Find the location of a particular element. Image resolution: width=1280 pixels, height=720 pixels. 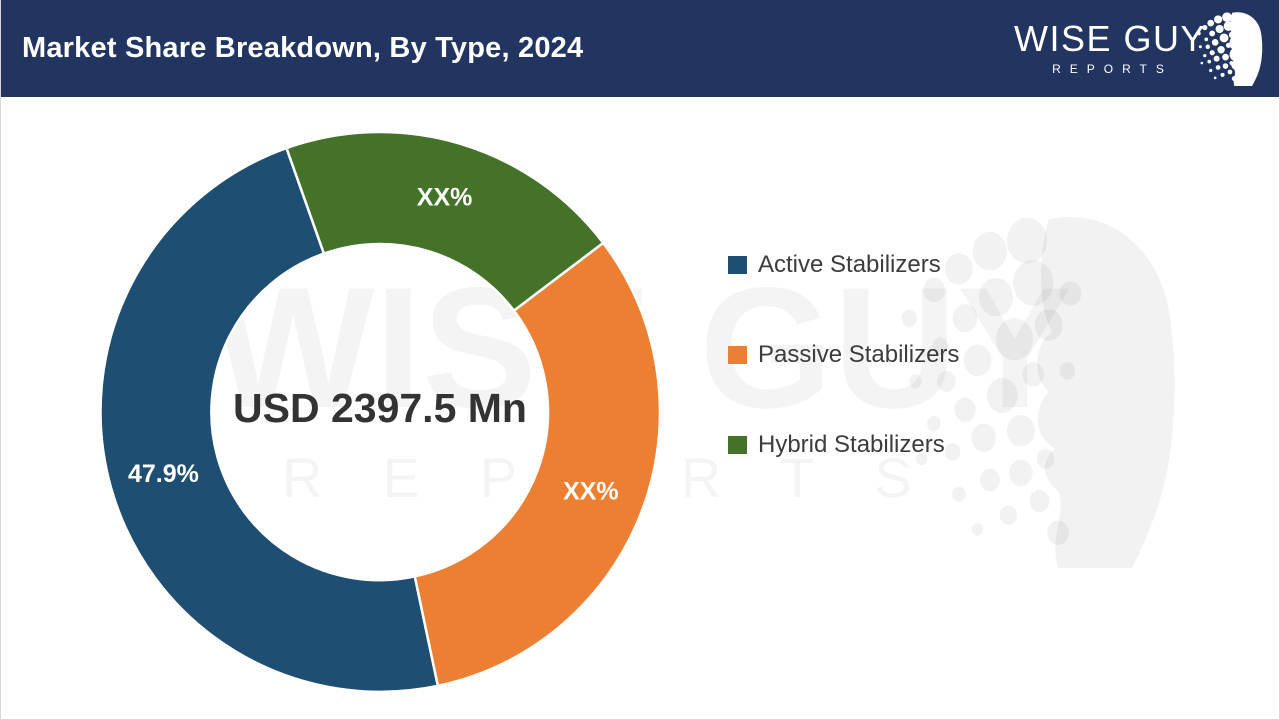

legend-item-active-stabilizers: Active Stabilizers is located at coordinates (843, 265).